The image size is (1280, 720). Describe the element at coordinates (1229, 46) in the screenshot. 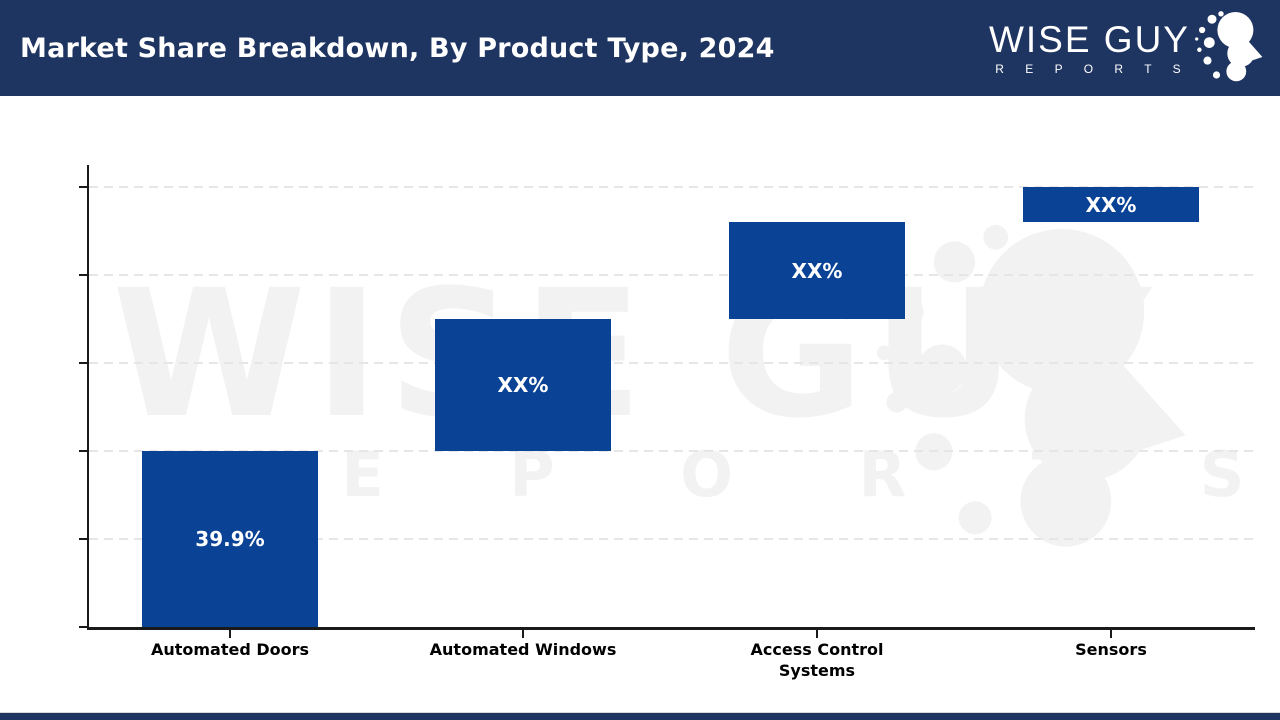

I see `wiseguy-head-icon` at that location.